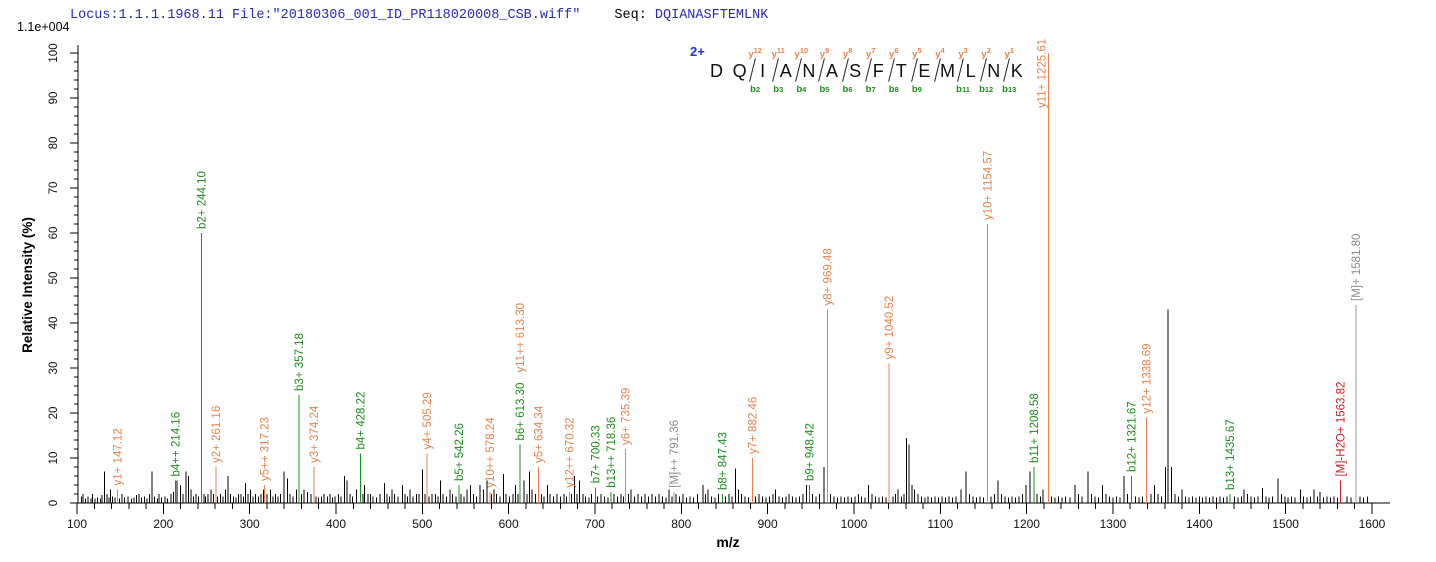 This screenshot has height=562, width=1436. Describe the element at coordinates (1133, 436) in the screenshot. I see `peak-label-b12p: b12+ 1321.67` at that location.